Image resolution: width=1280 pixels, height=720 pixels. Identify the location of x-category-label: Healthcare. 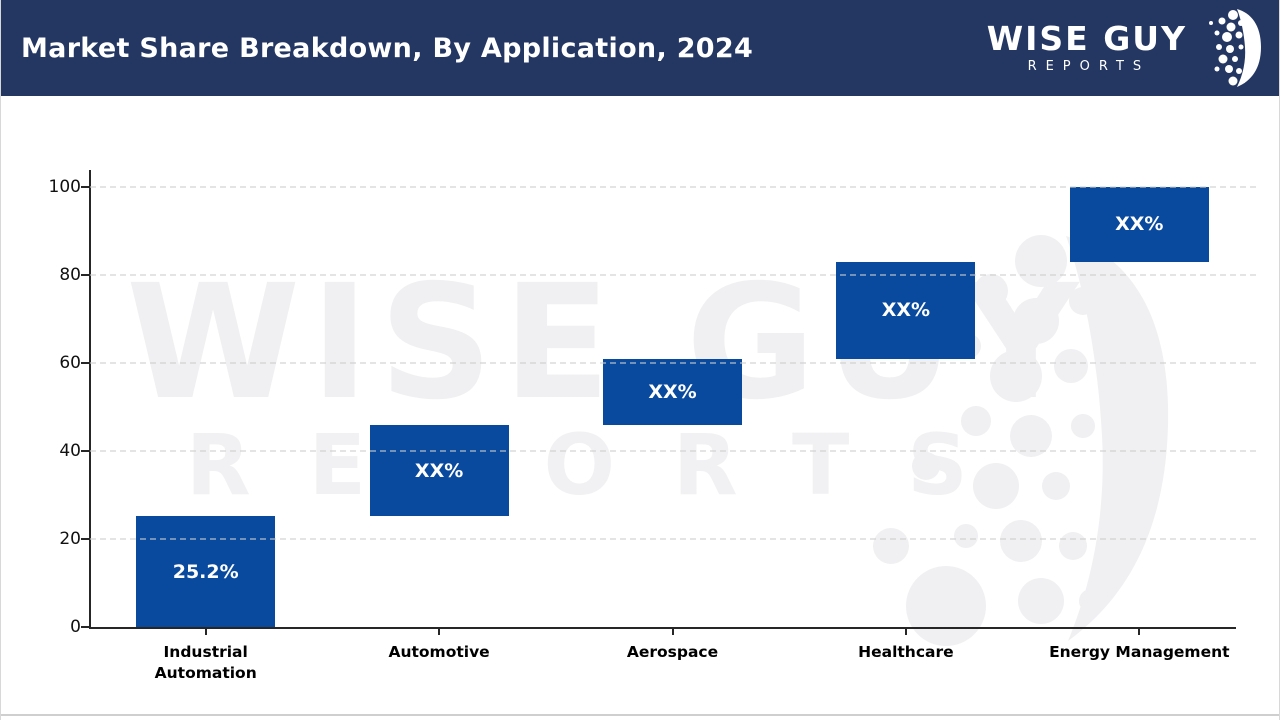
(906, 652).